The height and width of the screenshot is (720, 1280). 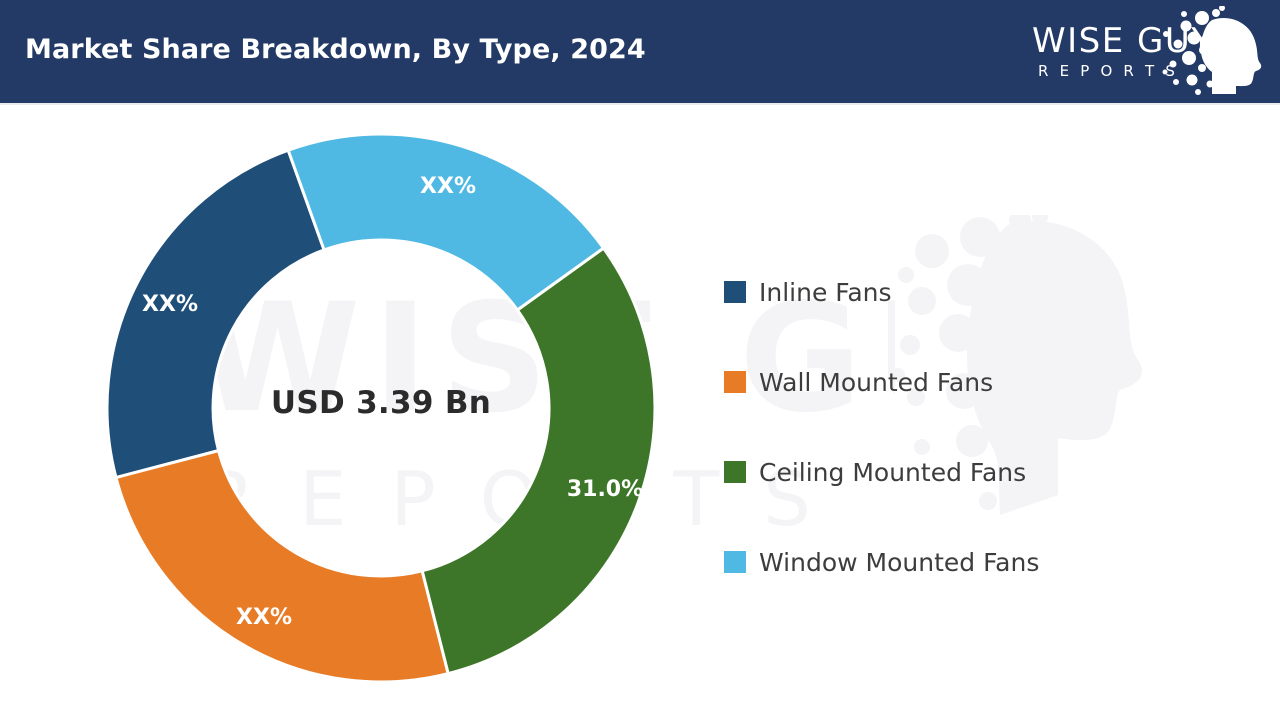 What do you see at coordinates (381, 403) in the screenshot?
I see `donut-center-value: USD 3.39 Bn` at bounding box center [381, 403].